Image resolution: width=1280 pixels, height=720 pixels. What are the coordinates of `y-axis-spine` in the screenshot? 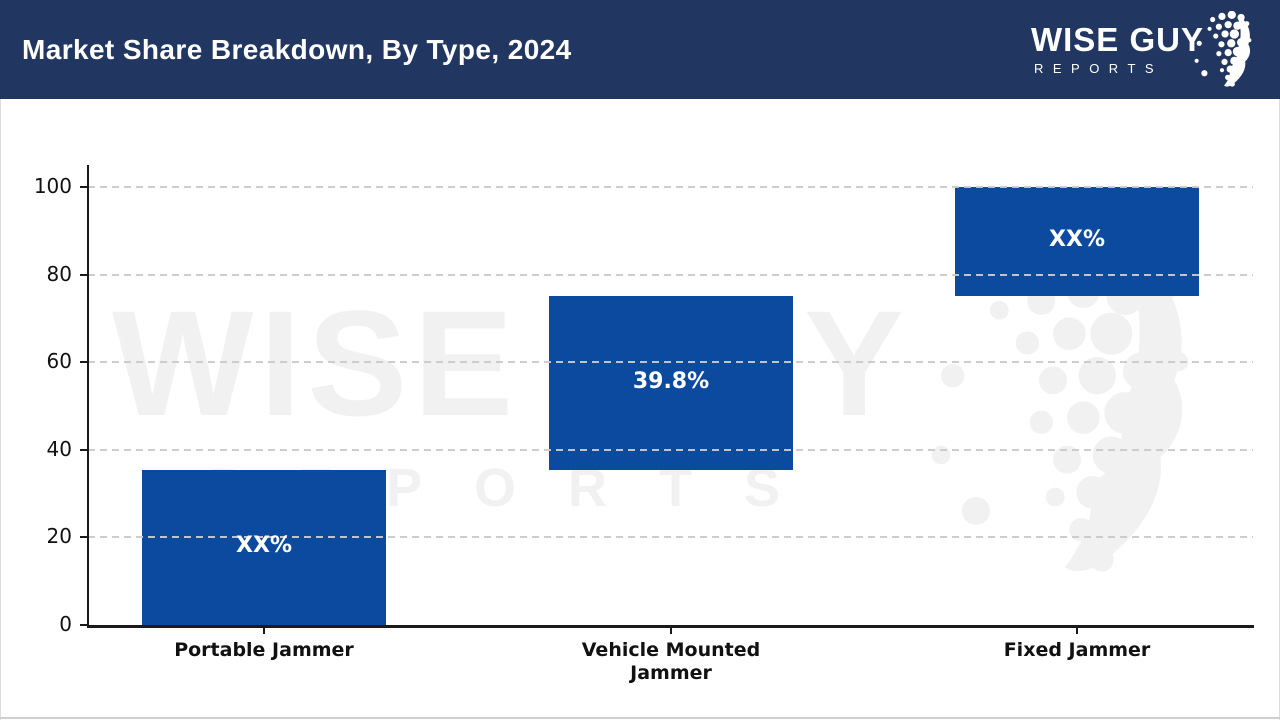 It's located at (88, 396).